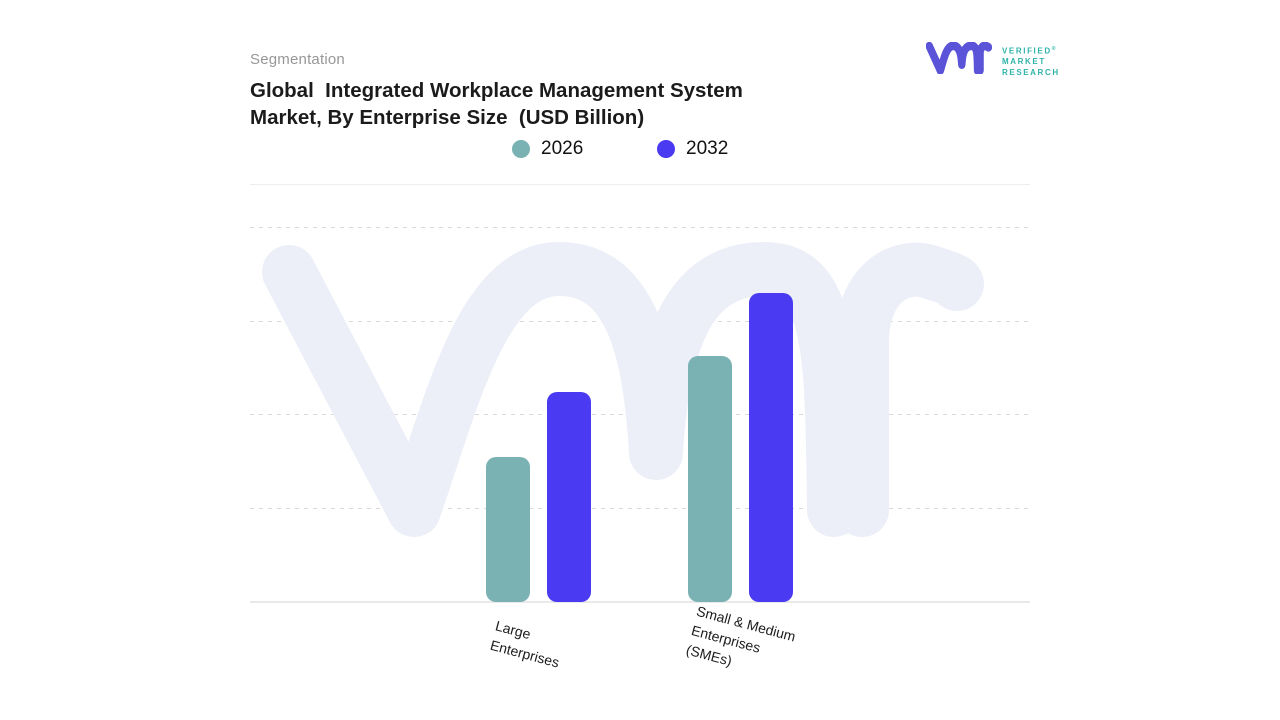 Image resolution: width=1280 pixels, height=720 pixels. I want to click on vmr-logo-icon, so click(959, 58).